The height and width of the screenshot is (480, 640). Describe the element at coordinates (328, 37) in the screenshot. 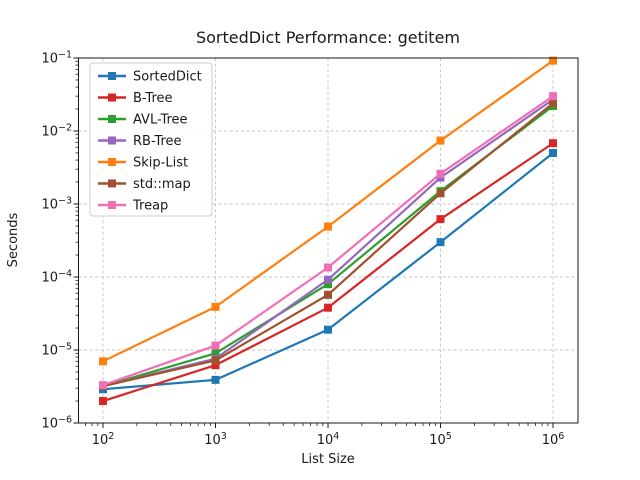

I see `chart-title: SortedDict Performance: getitem` at that location.